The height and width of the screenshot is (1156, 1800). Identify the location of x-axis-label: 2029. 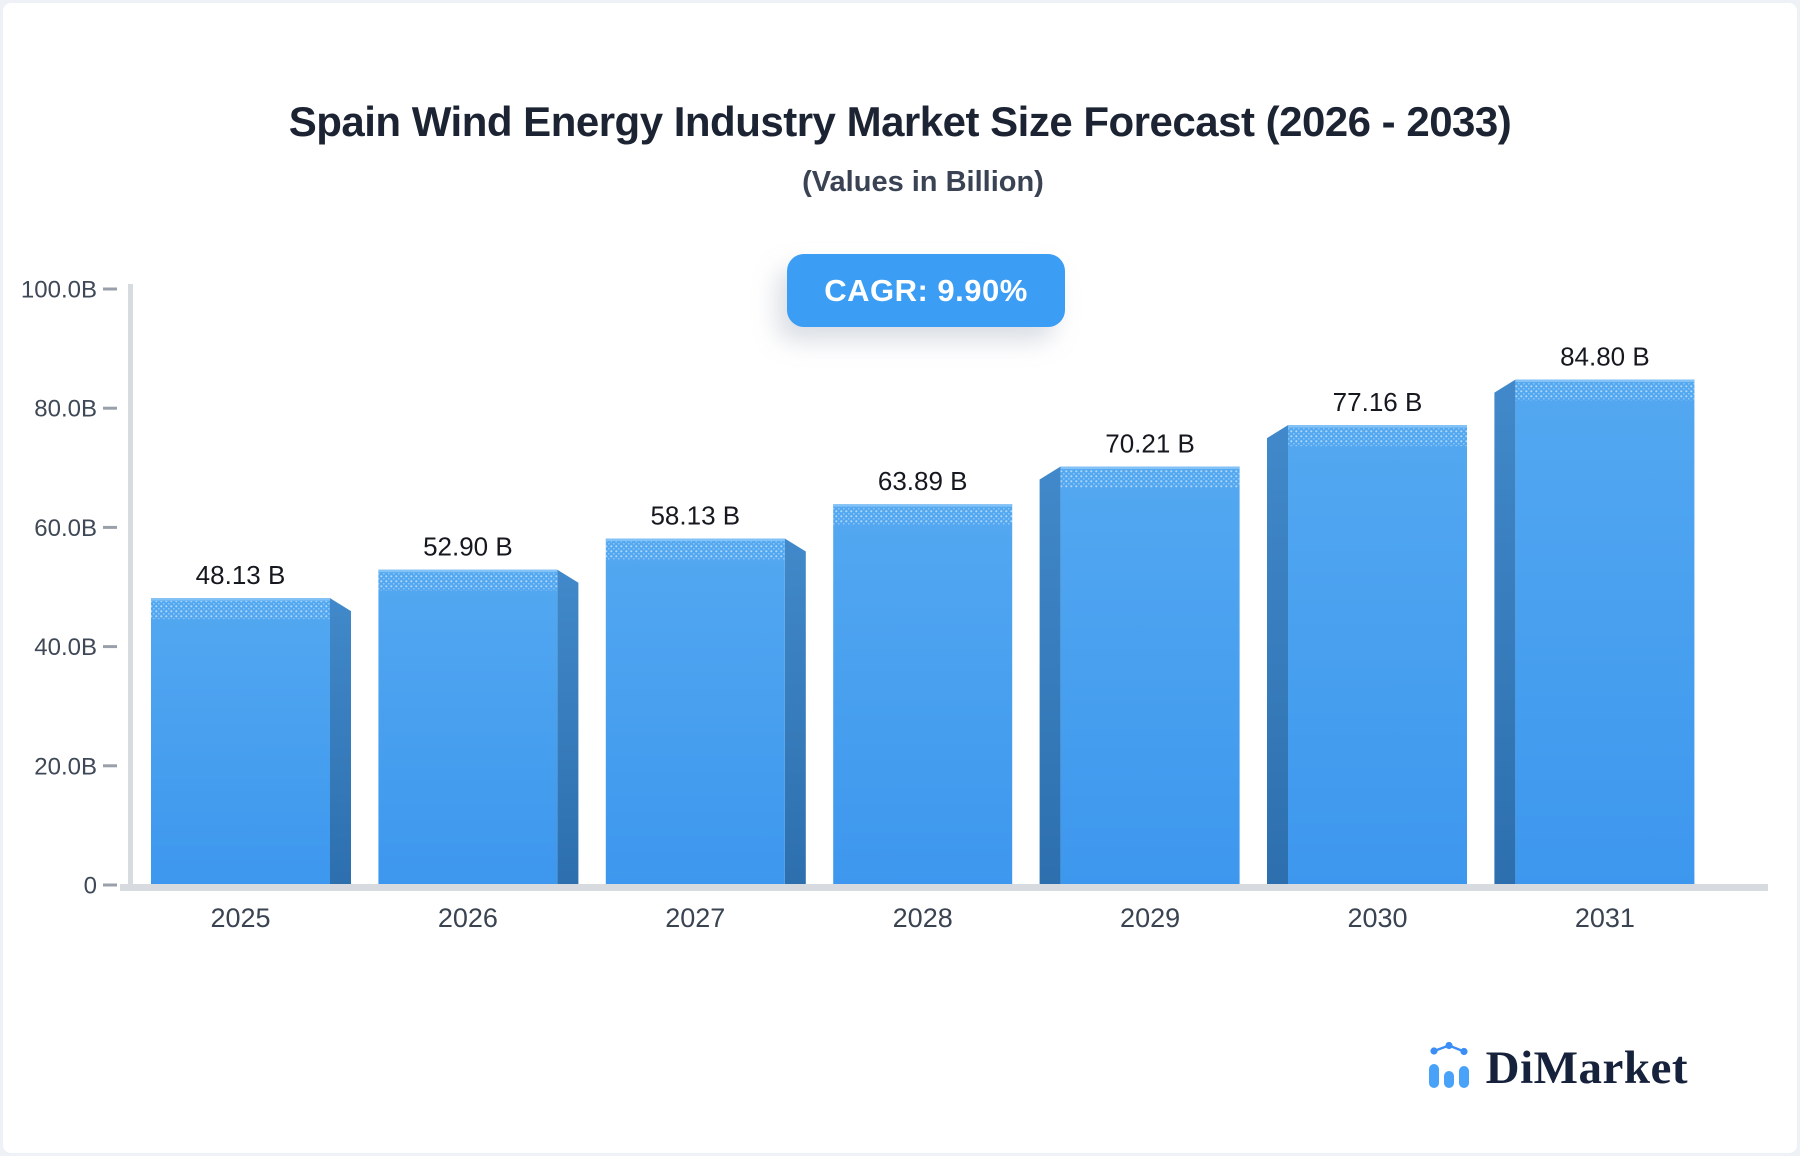
(1150, 918).